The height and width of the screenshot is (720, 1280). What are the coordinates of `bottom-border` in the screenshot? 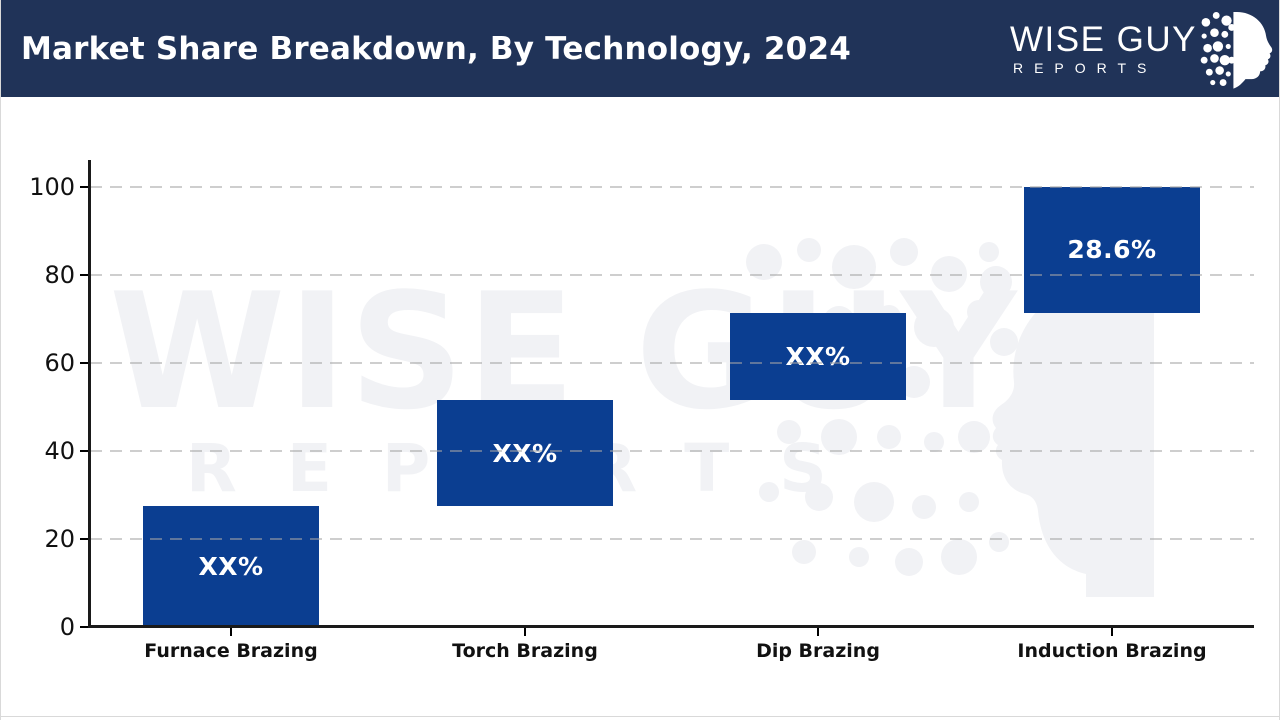 It's located at (640, 716).